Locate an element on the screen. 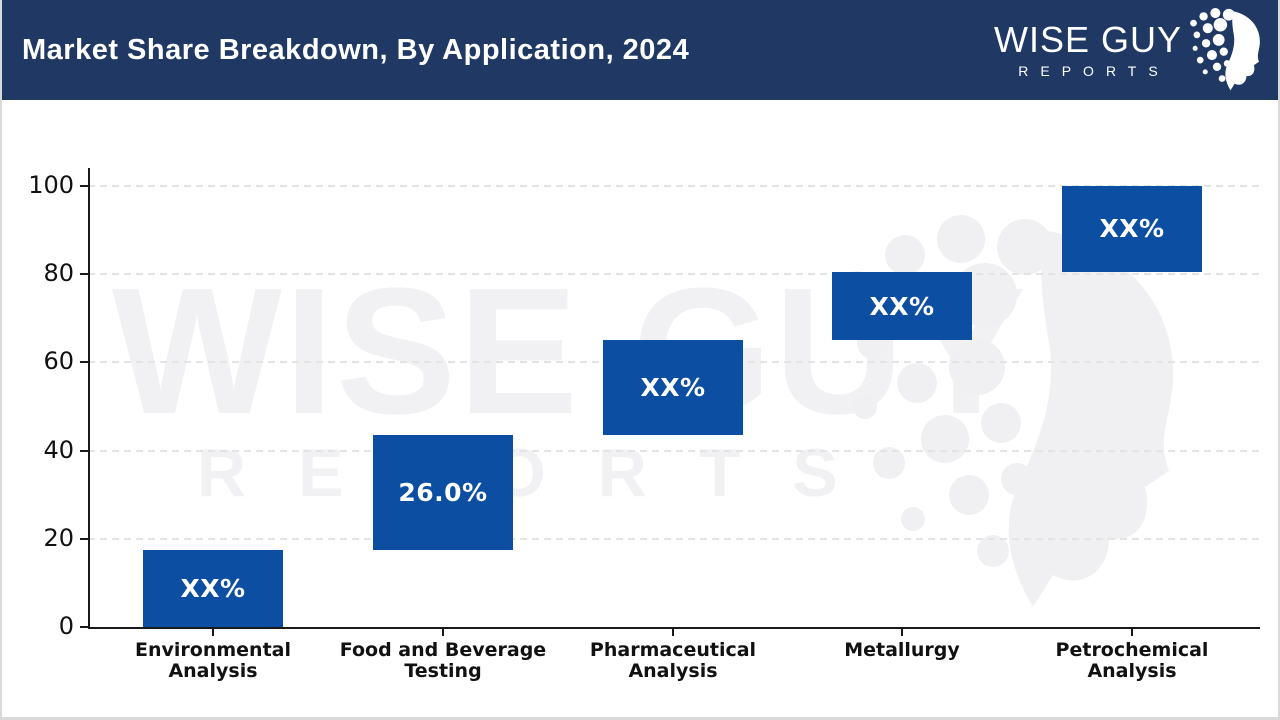 The width and height of the screenshot is (1280, 720). x-category-label: Environmental Analysis is located at coordinates (213, 660).